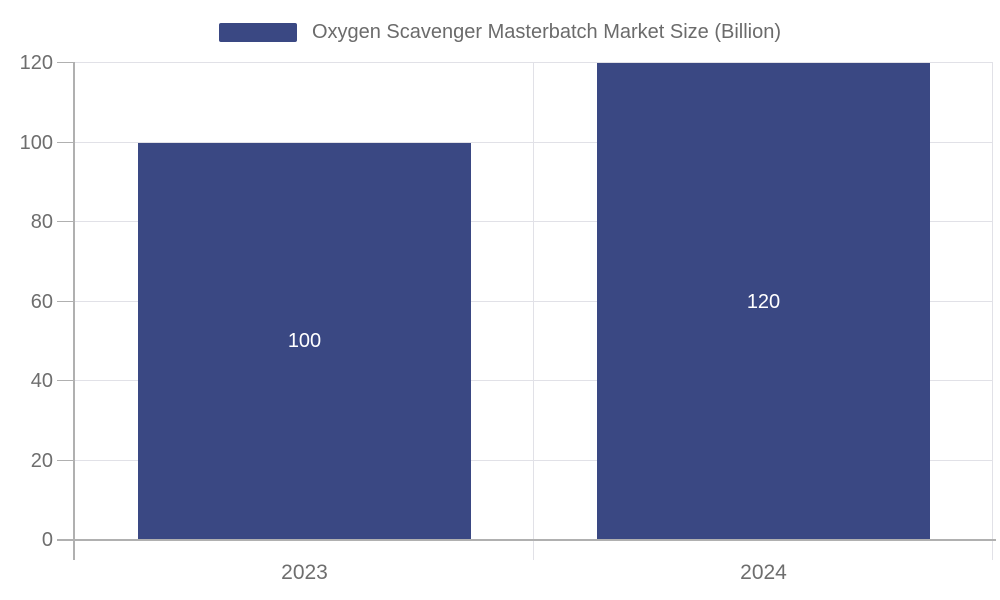 The height and width of the screenshot is (600, 1000). I want to click on y-axis-label: 120, so click(36, 63).